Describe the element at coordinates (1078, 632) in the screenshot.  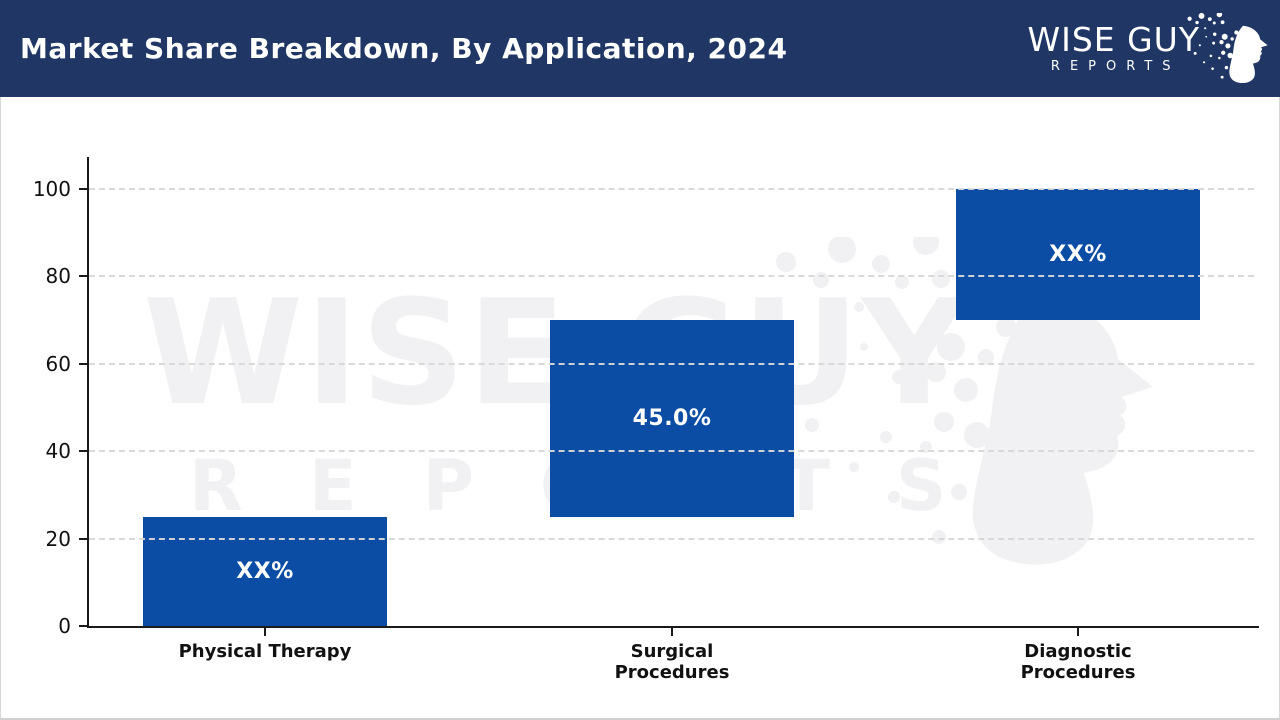
I see `x-tick-mark-diagnostic-procedures` at that location.